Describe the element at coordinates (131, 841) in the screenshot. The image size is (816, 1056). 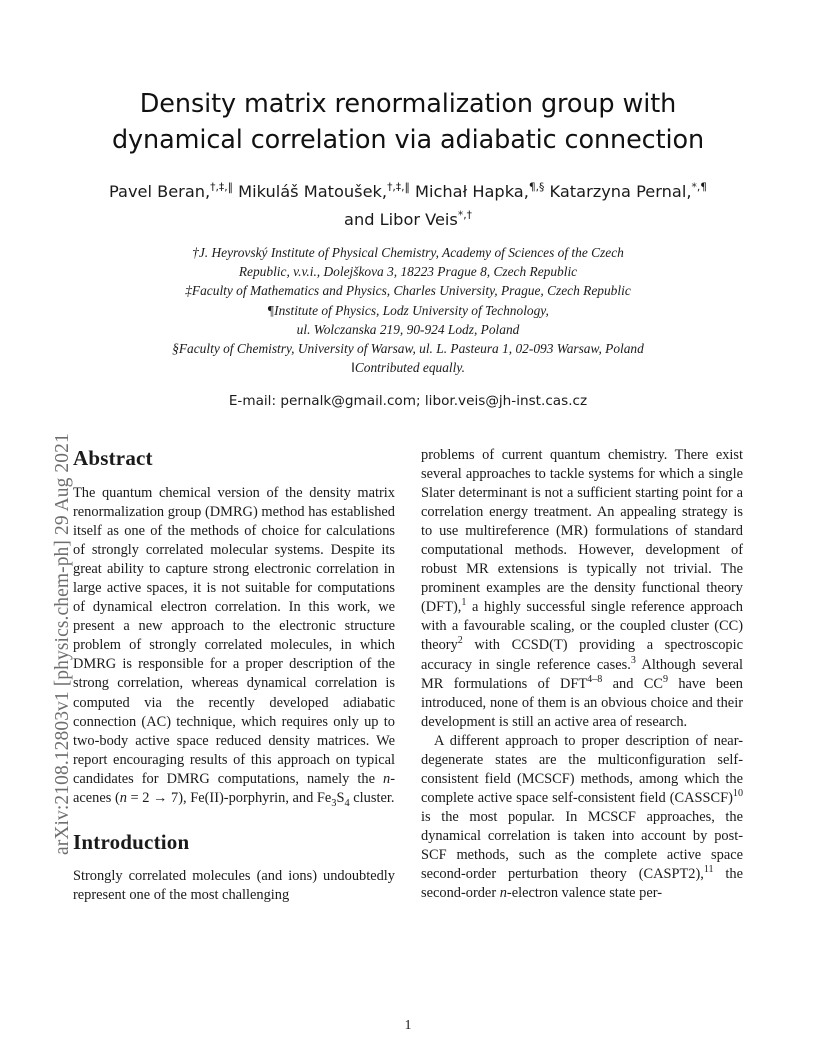
I see `introduction-heading: Introduction` at that location.